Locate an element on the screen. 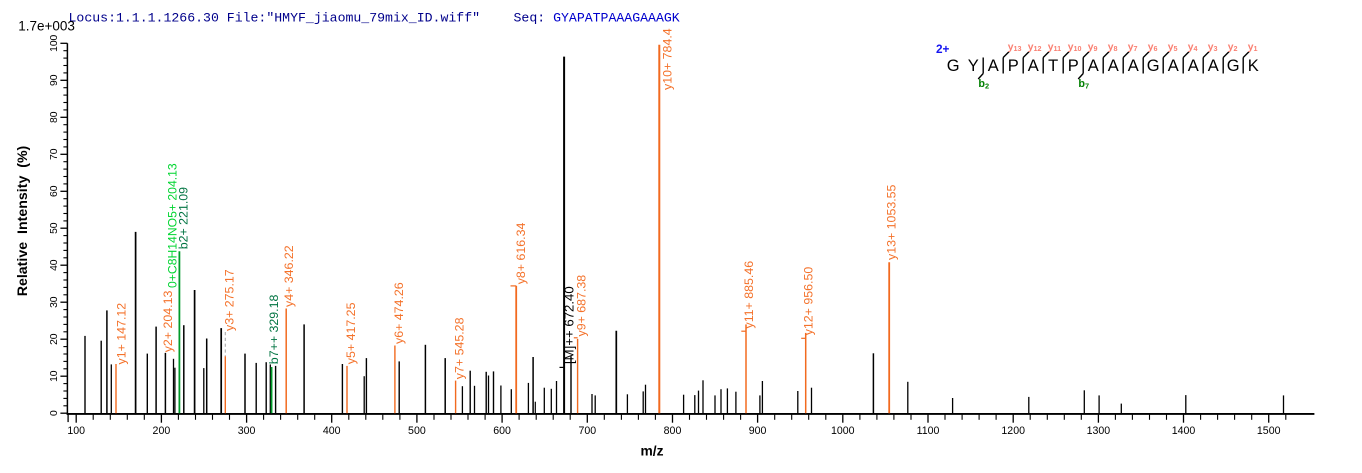 The image size is (1362, 473). svg-text: y2+ 204.13 is located at coordinates (168, 322).